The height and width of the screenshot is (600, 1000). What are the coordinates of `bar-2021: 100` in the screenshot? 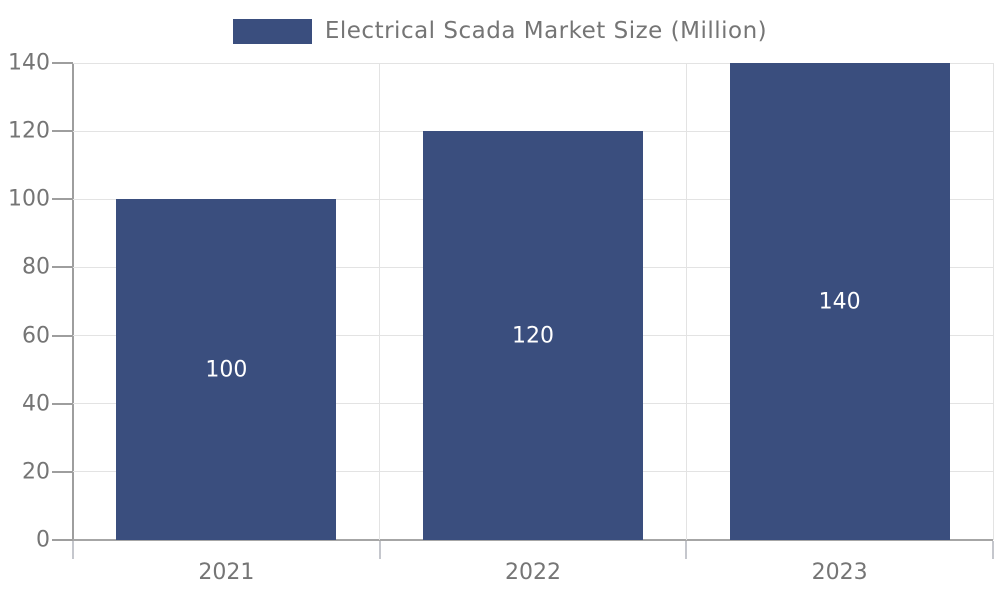 It's located at (226, 369).